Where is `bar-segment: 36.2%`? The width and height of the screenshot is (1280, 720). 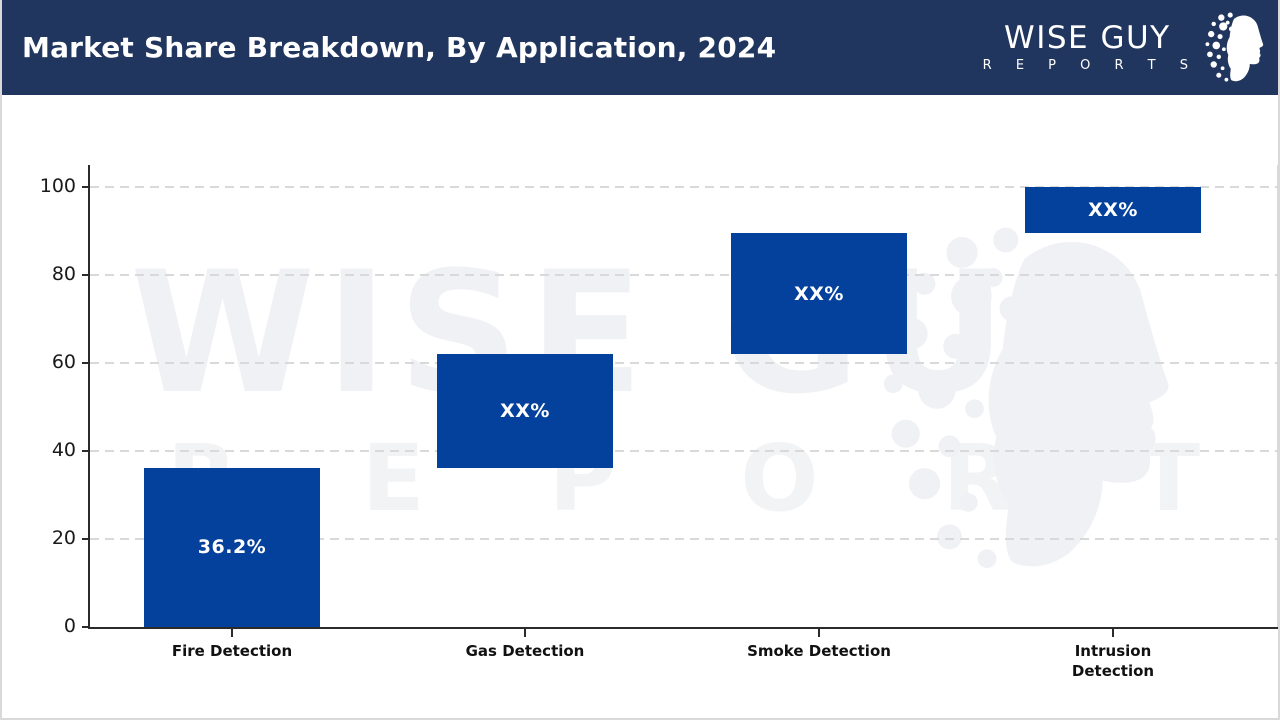 bar-segment: 36.2% is located at coordinates (232, 547).